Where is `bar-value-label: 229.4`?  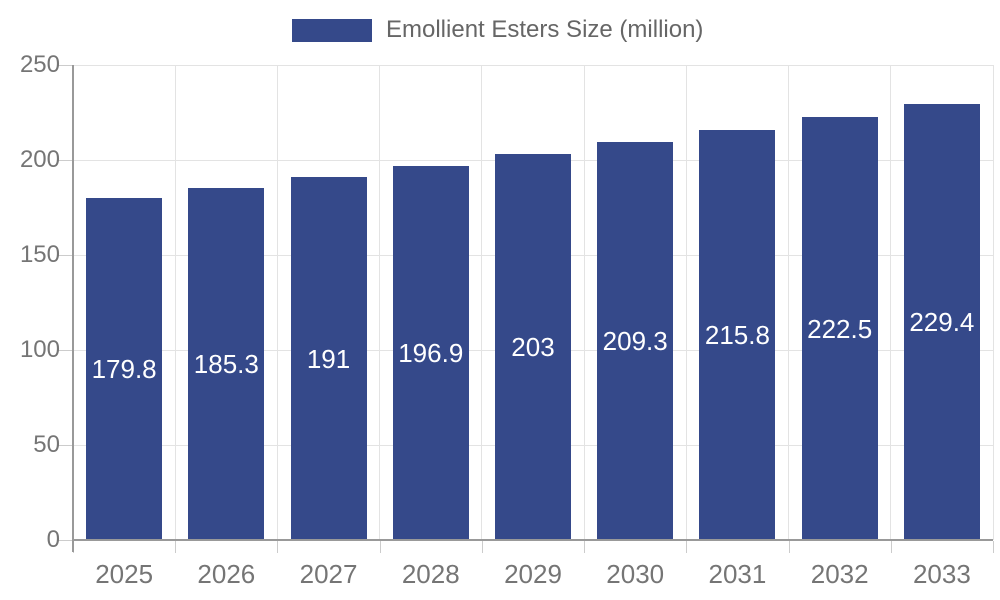
bar-value-label: 229.4 is located at coordinates (942, 322).